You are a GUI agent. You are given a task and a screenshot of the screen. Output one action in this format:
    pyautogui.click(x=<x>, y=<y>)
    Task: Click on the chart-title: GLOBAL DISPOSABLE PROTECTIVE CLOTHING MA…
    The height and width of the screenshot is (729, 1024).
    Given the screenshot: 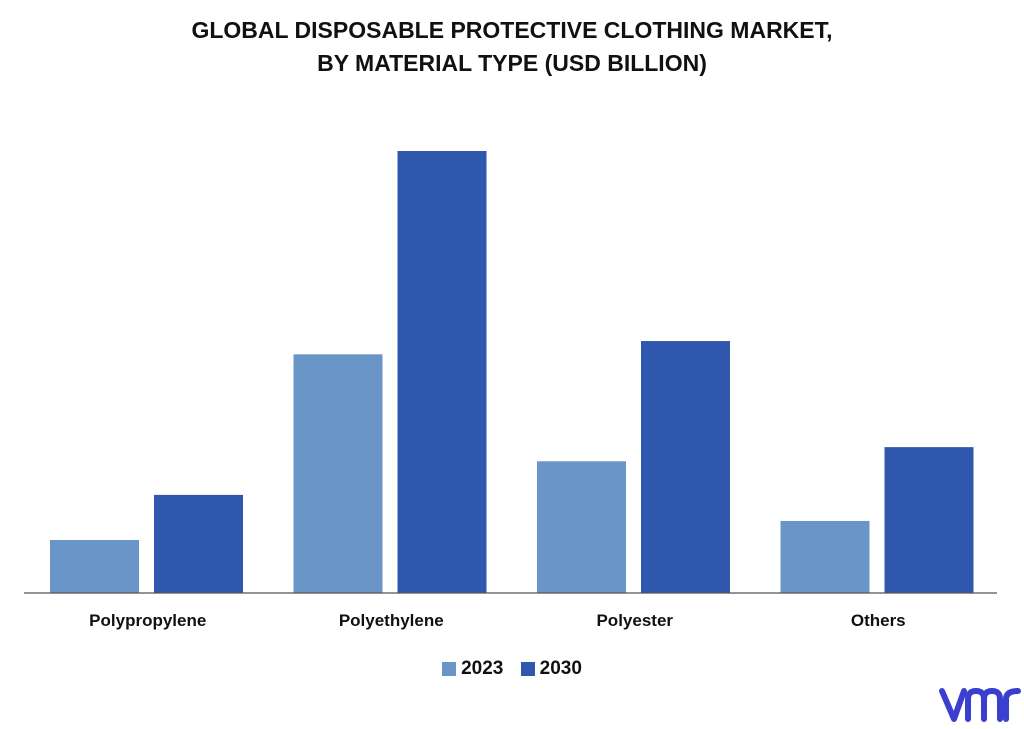 What is the action you would take?
    pyautogui.click(x=512, y=47)
    